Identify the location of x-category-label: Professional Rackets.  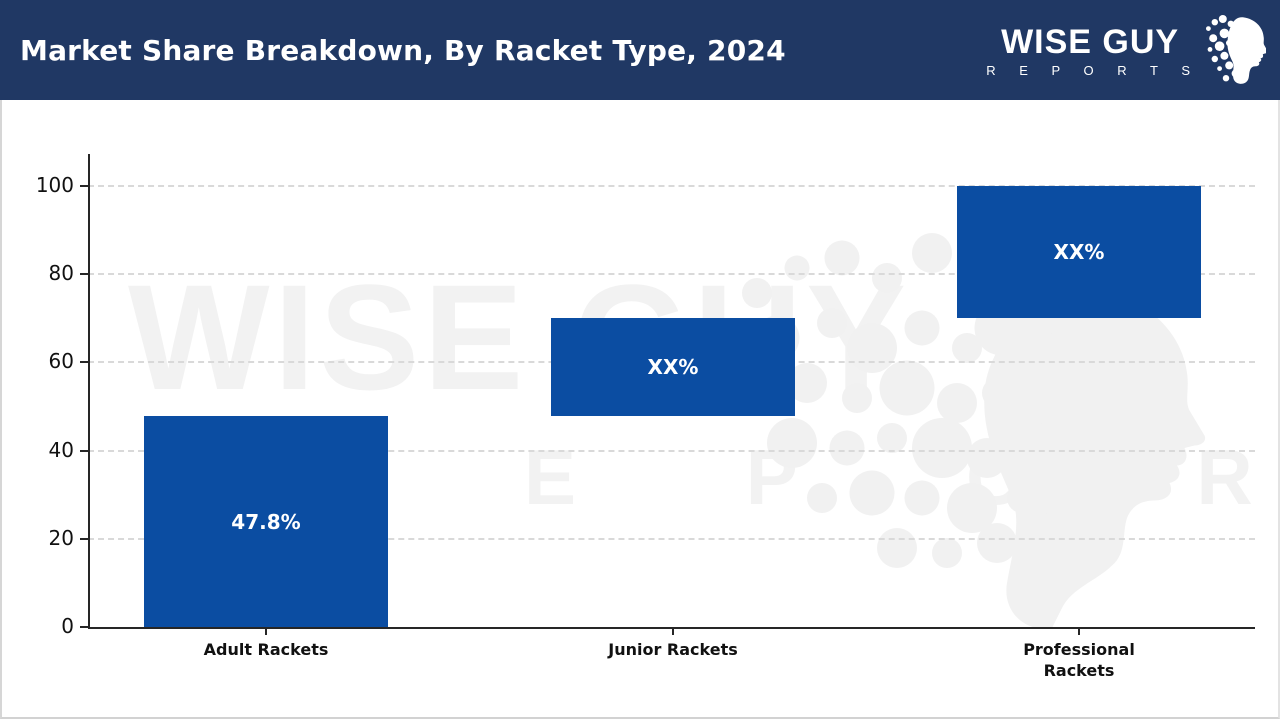
(1079, 660).